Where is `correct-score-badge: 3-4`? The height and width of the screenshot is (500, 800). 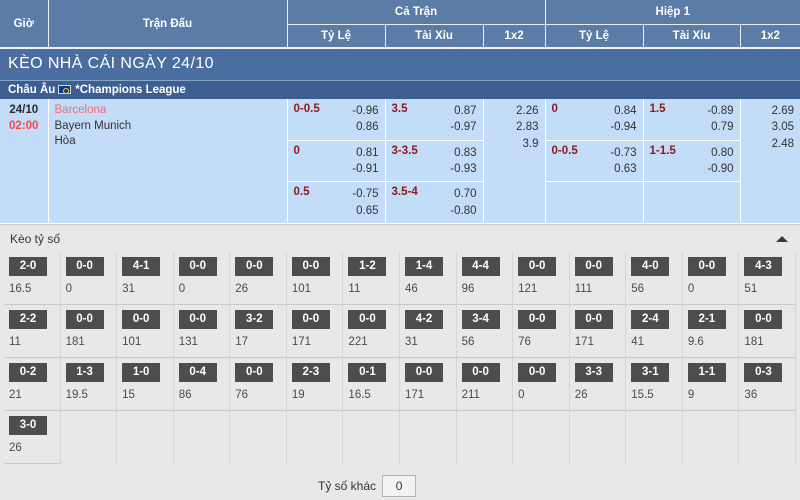
correct-score-badge: 3-4 is located at coordinates (480, 319).